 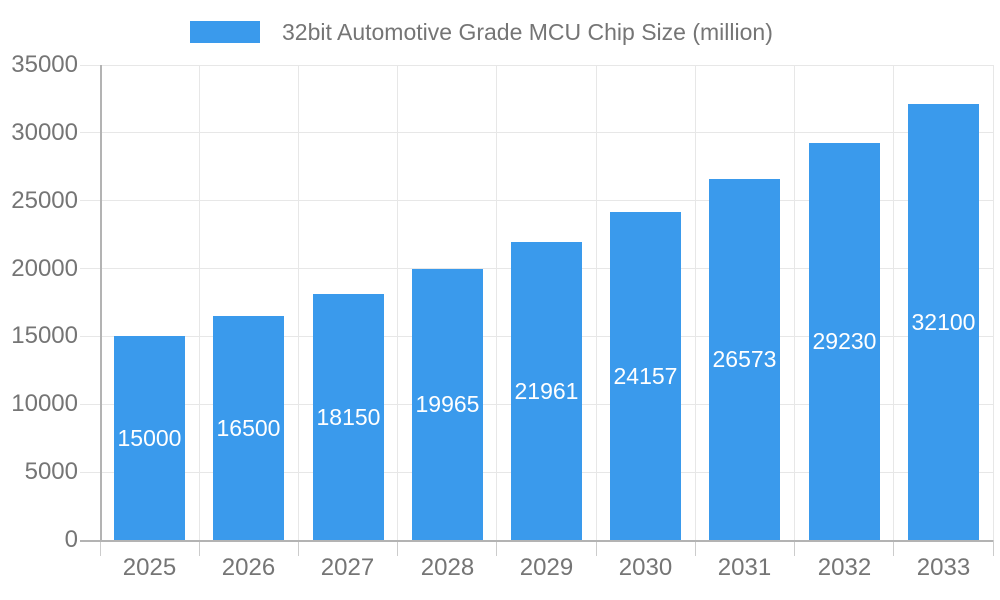 What do you see at coordinates (447, 567) in the screenshot?
I see `x-axis-tick-label: 2028` at bounding box center [447, 567].